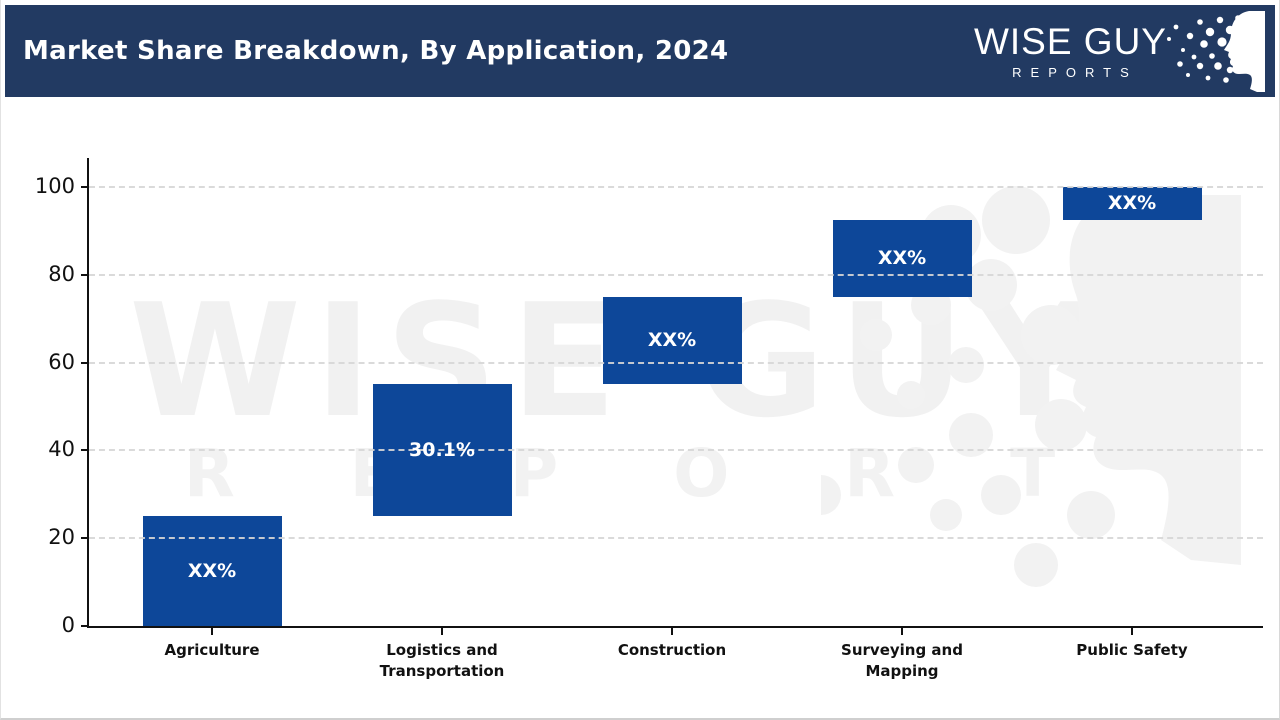 This screenshot has height=720, width=1280. I want to click on y-tick-label-0: 0, so click(68, 625).